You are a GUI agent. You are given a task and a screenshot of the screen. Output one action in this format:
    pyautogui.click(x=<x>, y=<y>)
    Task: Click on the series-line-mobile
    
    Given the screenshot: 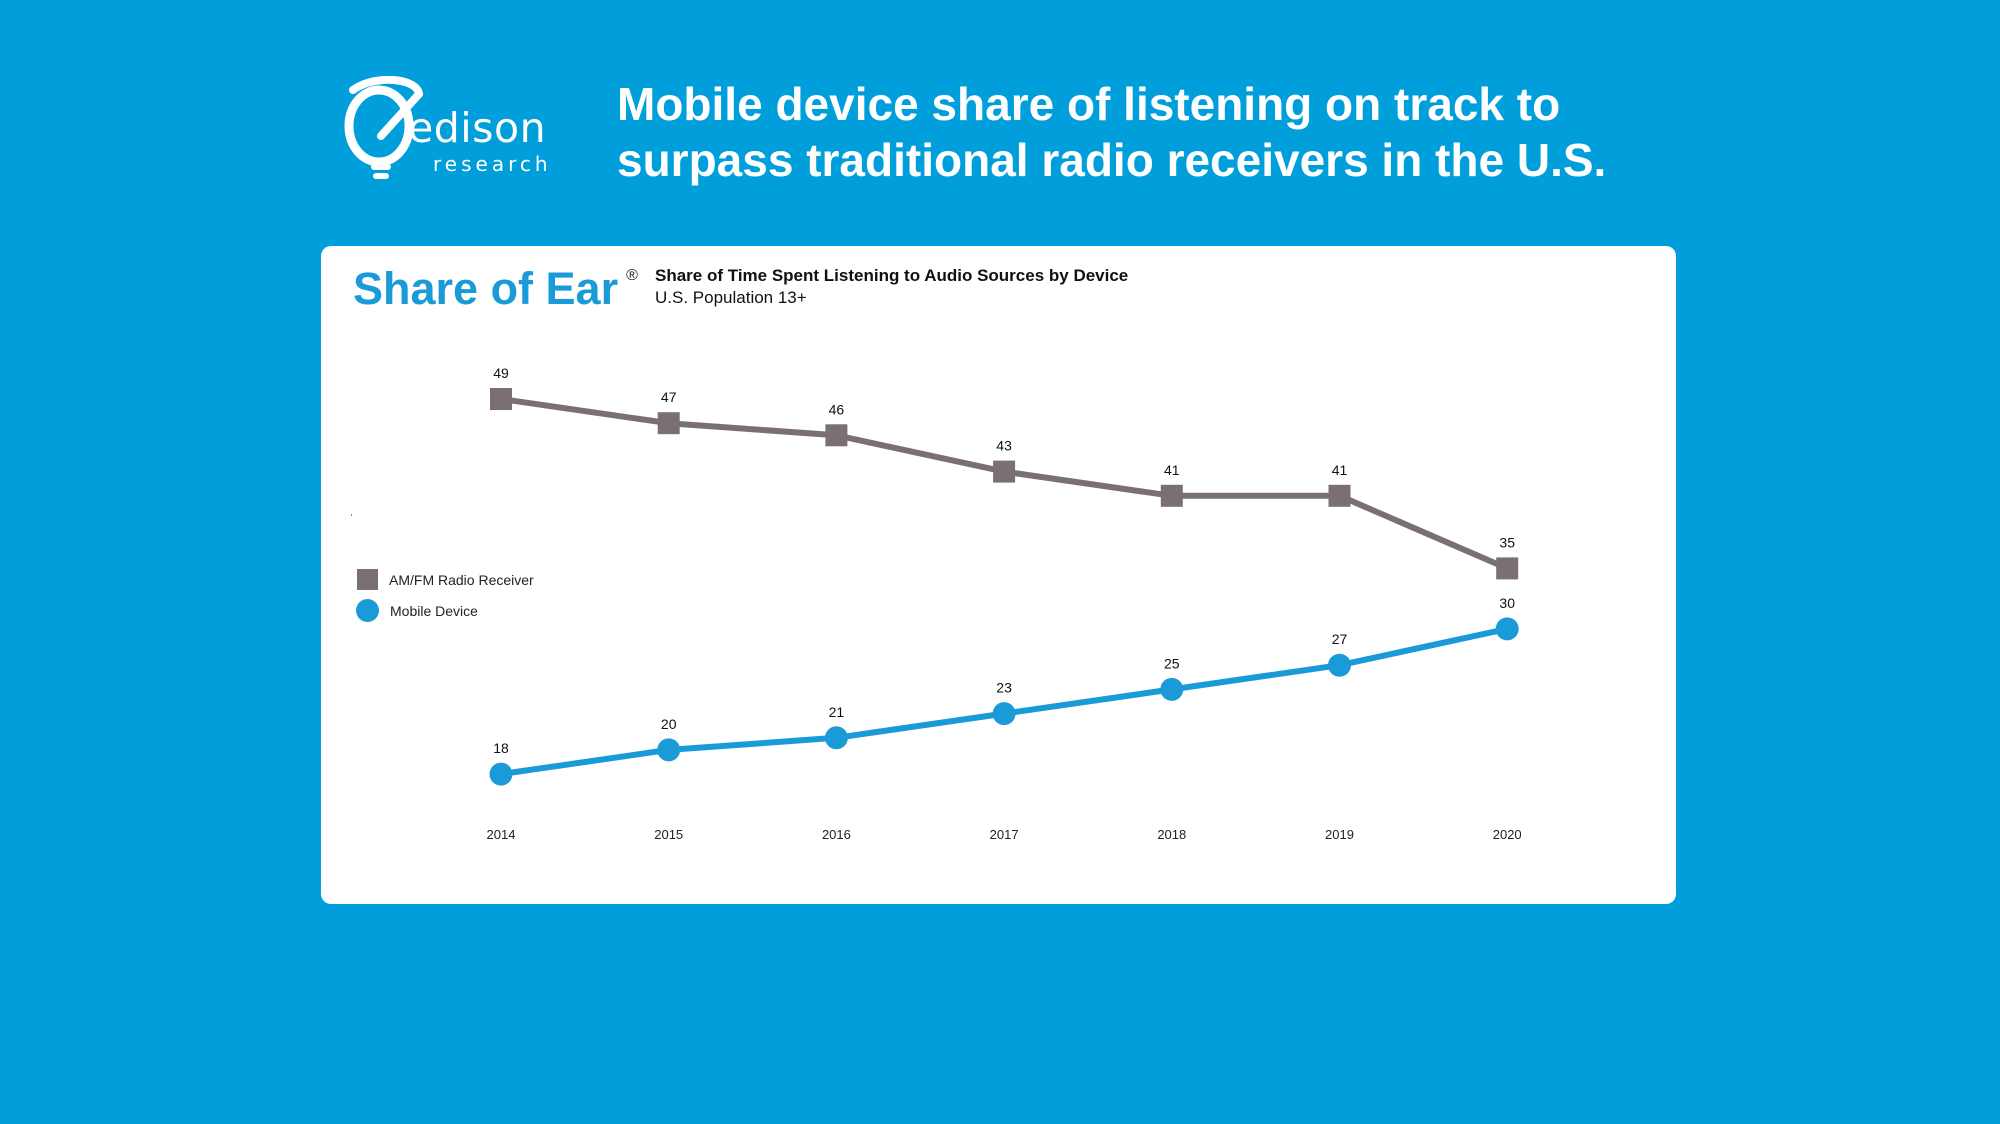 What is the action you would take?
    pyautogui.click(x=1004, y=701)
    